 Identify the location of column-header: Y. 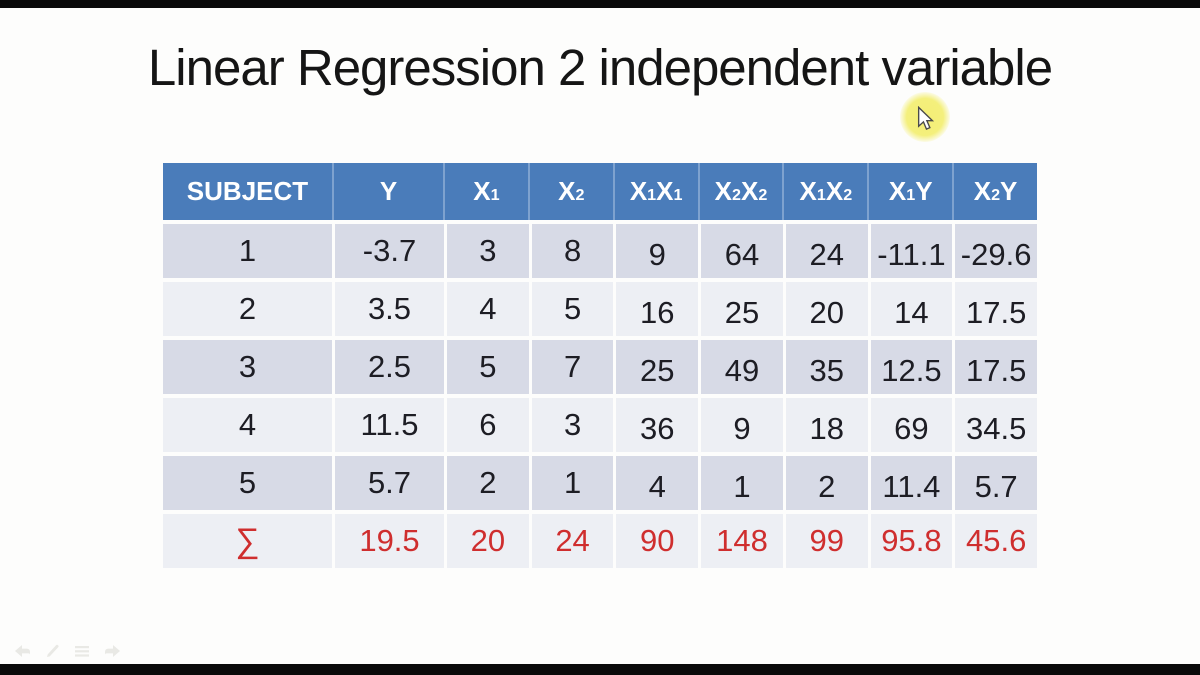
(388, 191).